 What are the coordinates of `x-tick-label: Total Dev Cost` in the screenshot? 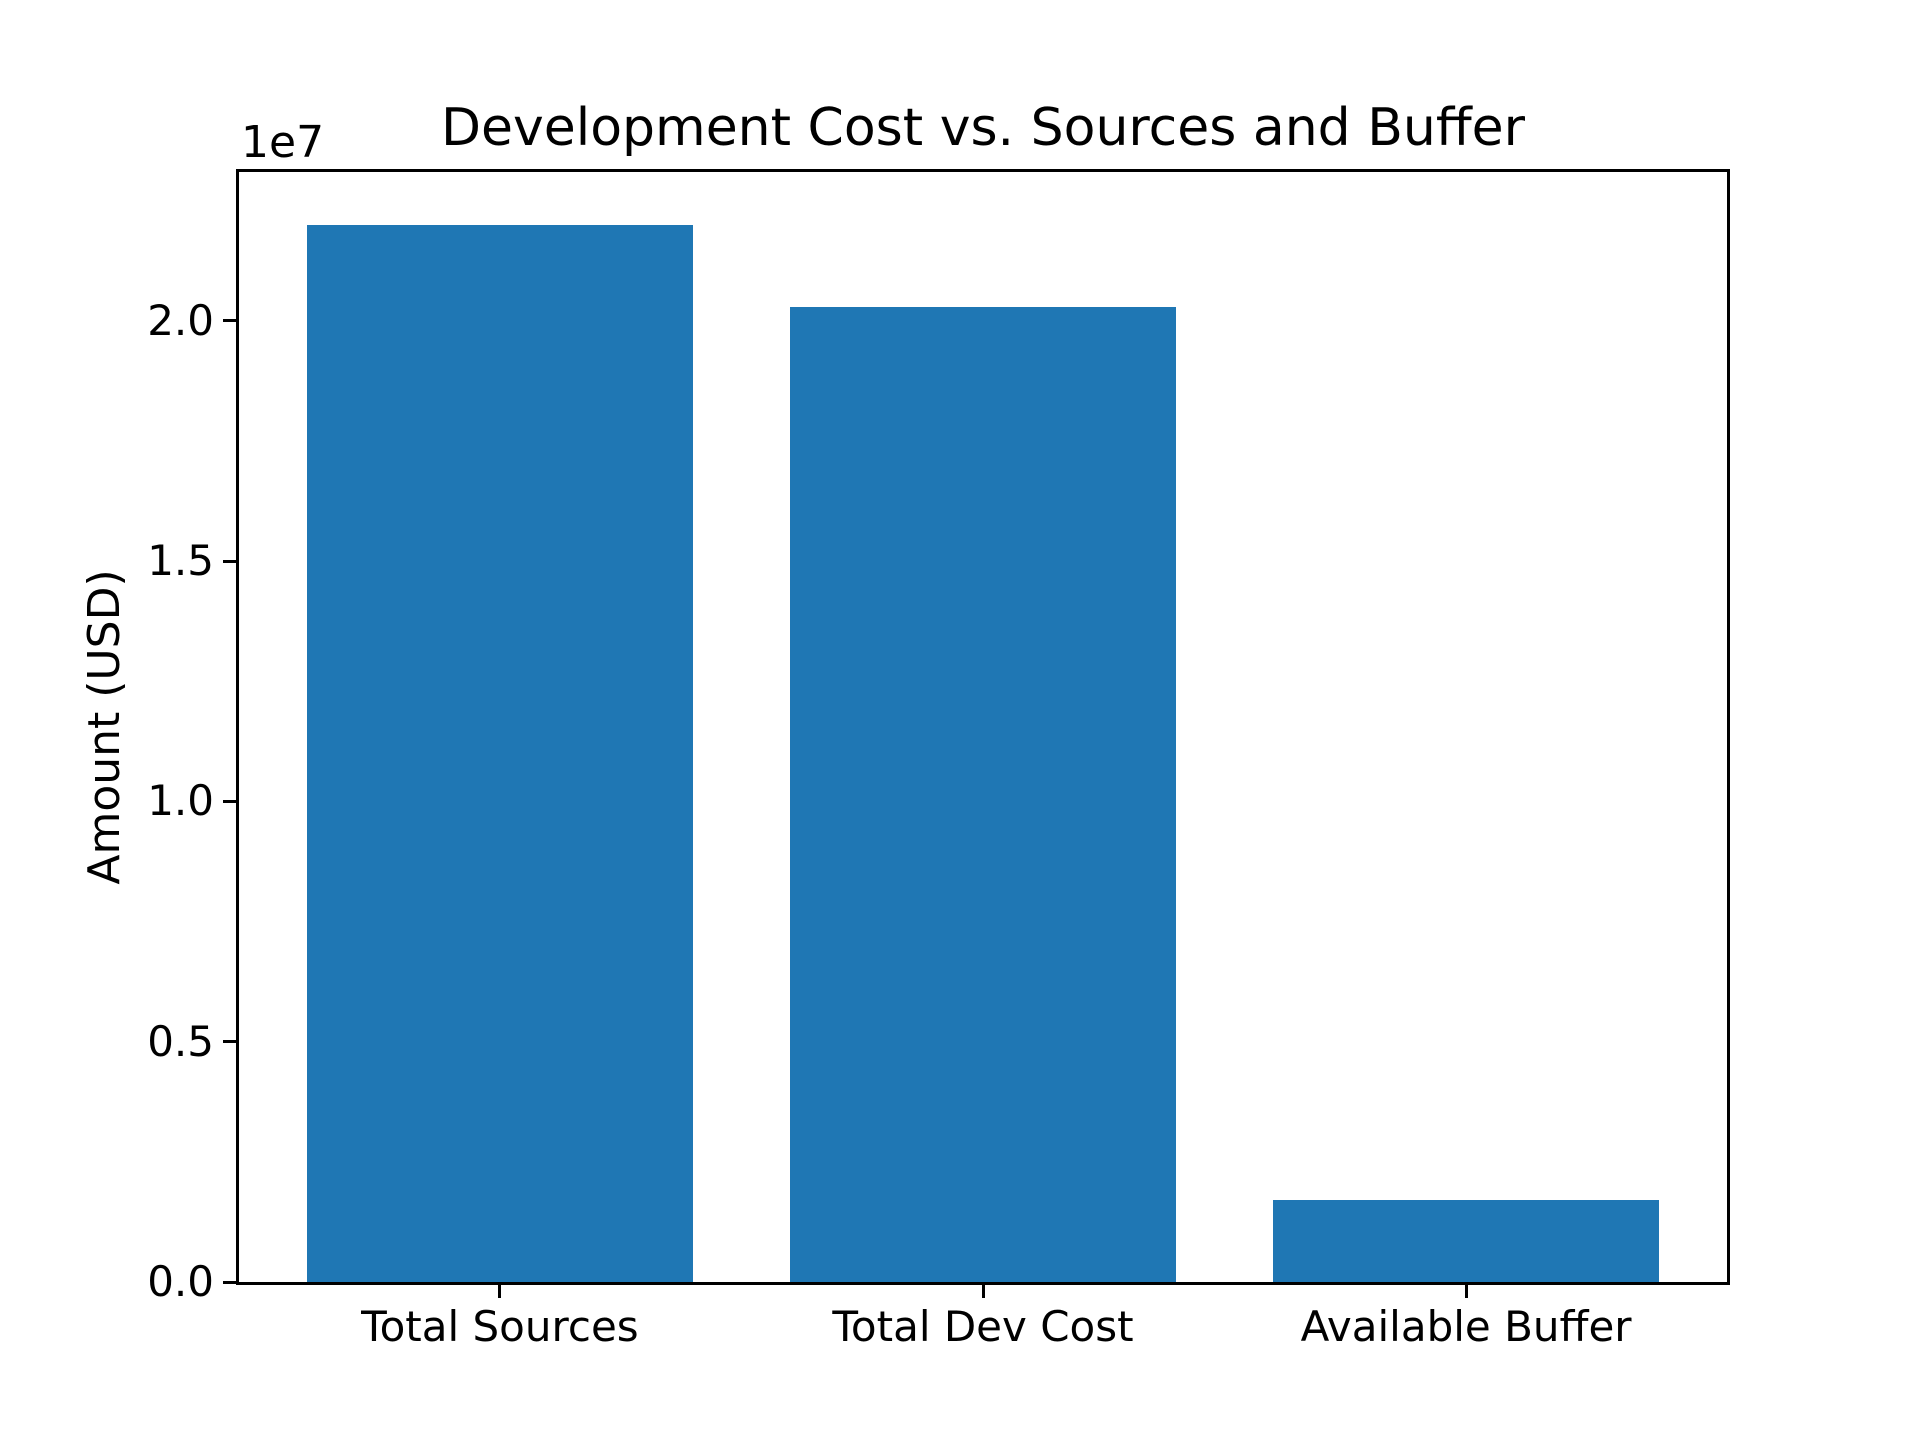 It's located at (983, 1326).